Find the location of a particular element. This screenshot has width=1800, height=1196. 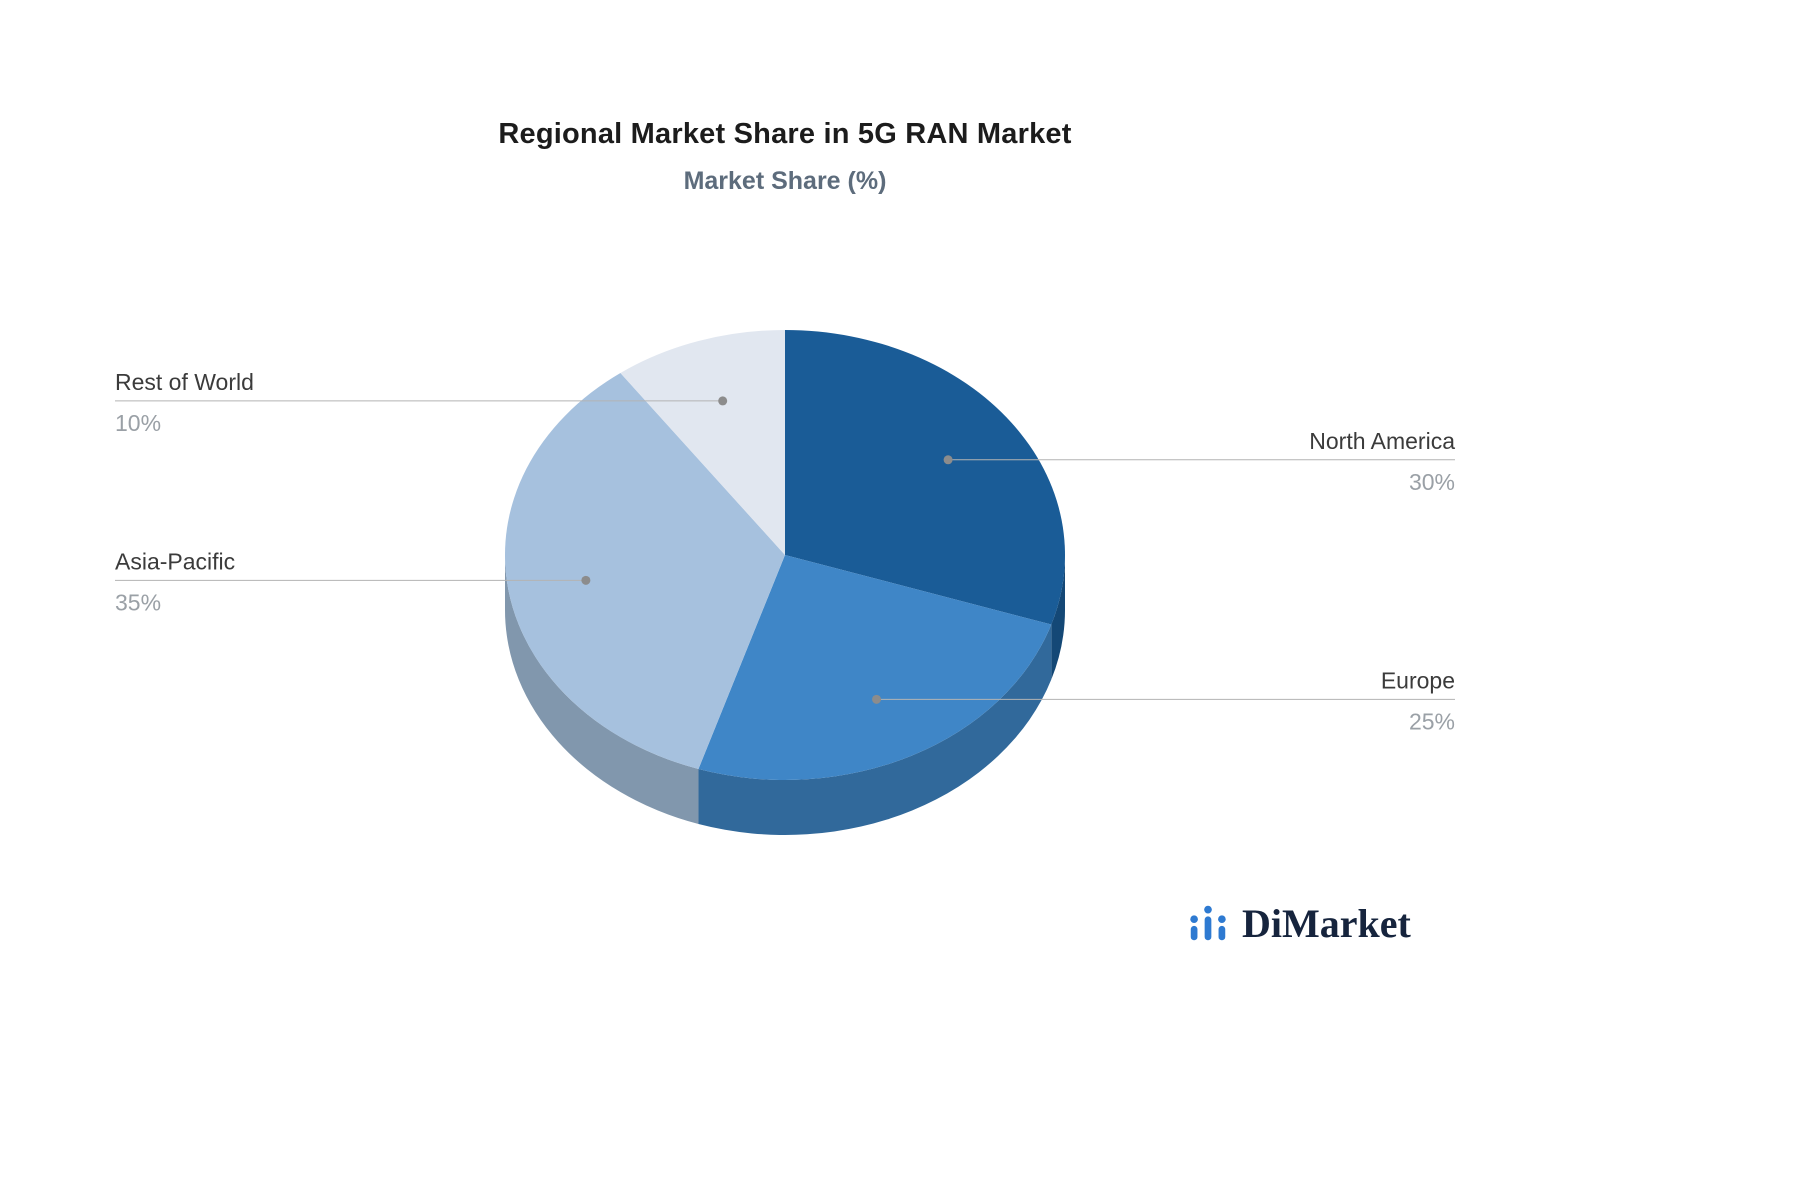

bar-chart-logo-icon is located at coordinates (1208, 923).